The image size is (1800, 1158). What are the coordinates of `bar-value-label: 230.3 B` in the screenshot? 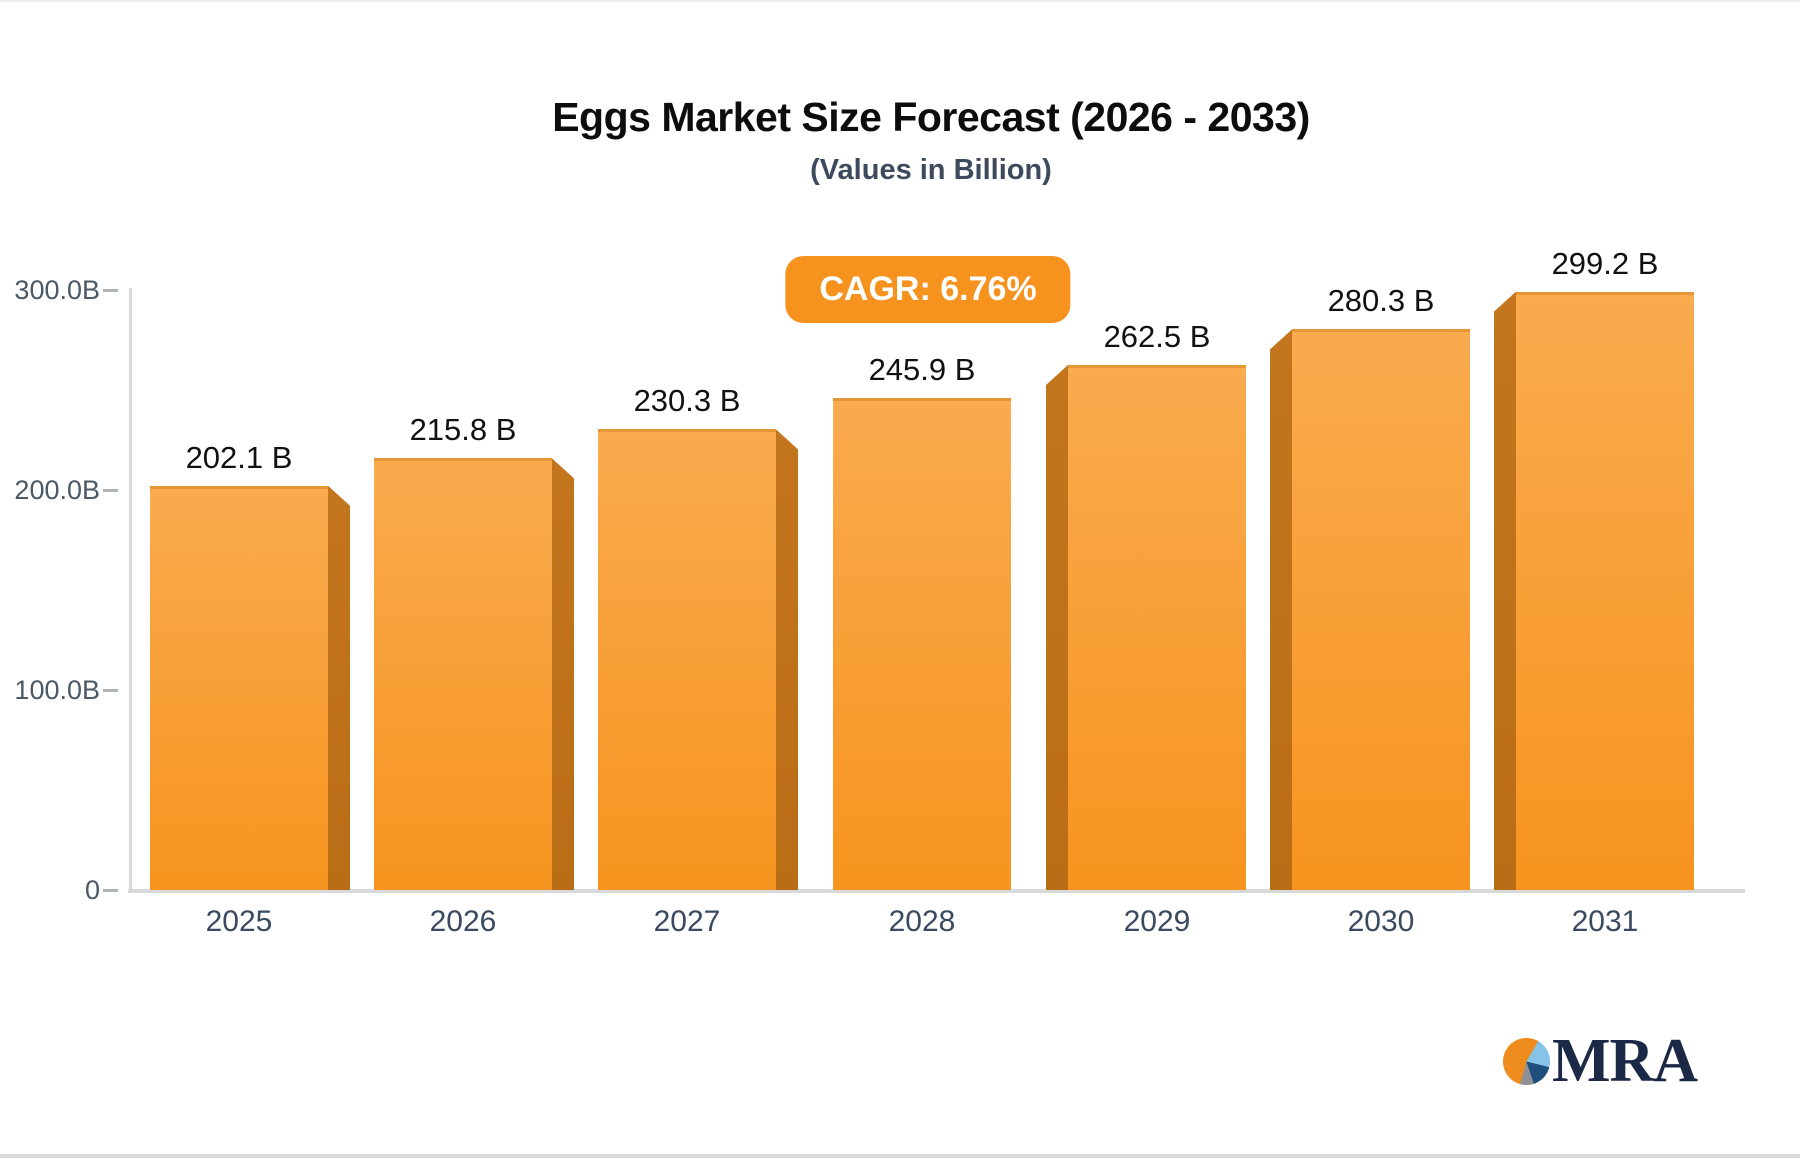 It's located at (687, 401).